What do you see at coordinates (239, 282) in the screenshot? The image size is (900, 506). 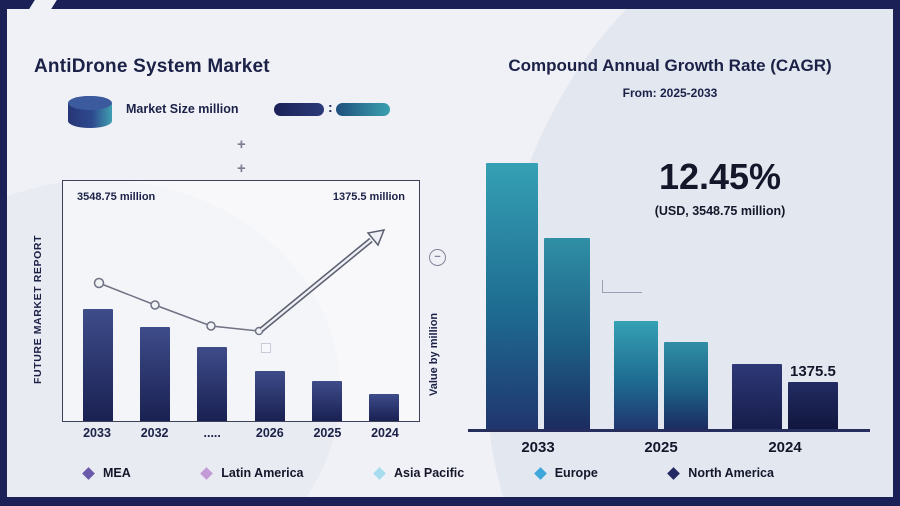 I see `trend-line-arrow` at bounding box center [239, 282].